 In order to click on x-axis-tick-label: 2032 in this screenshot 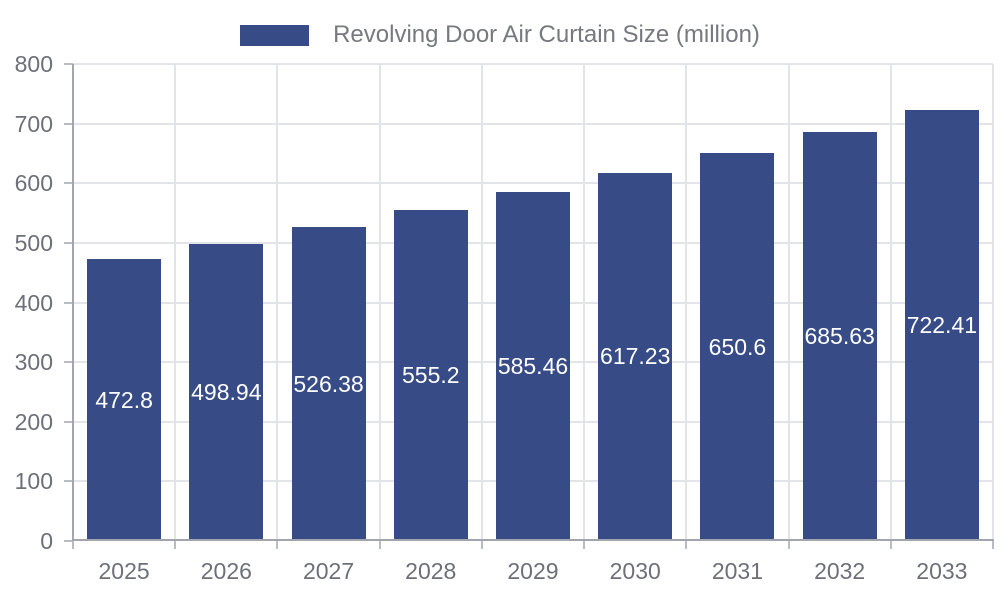, I will do `click(840, 571)`.